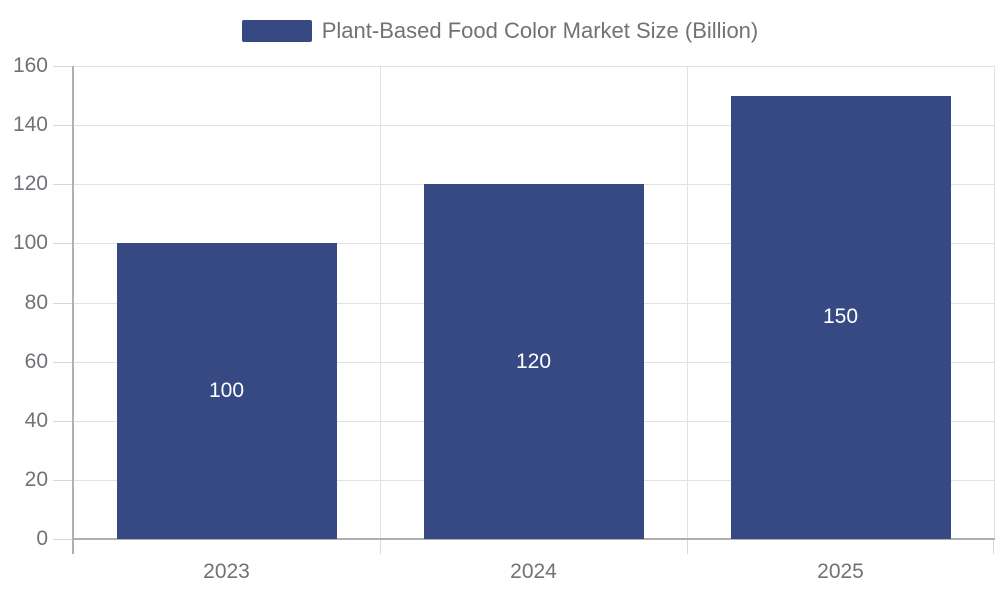 Image resolution: width=1000 pixels, height=600 pixels. I want to click on y-axis-label: 120, so click(30, 184).